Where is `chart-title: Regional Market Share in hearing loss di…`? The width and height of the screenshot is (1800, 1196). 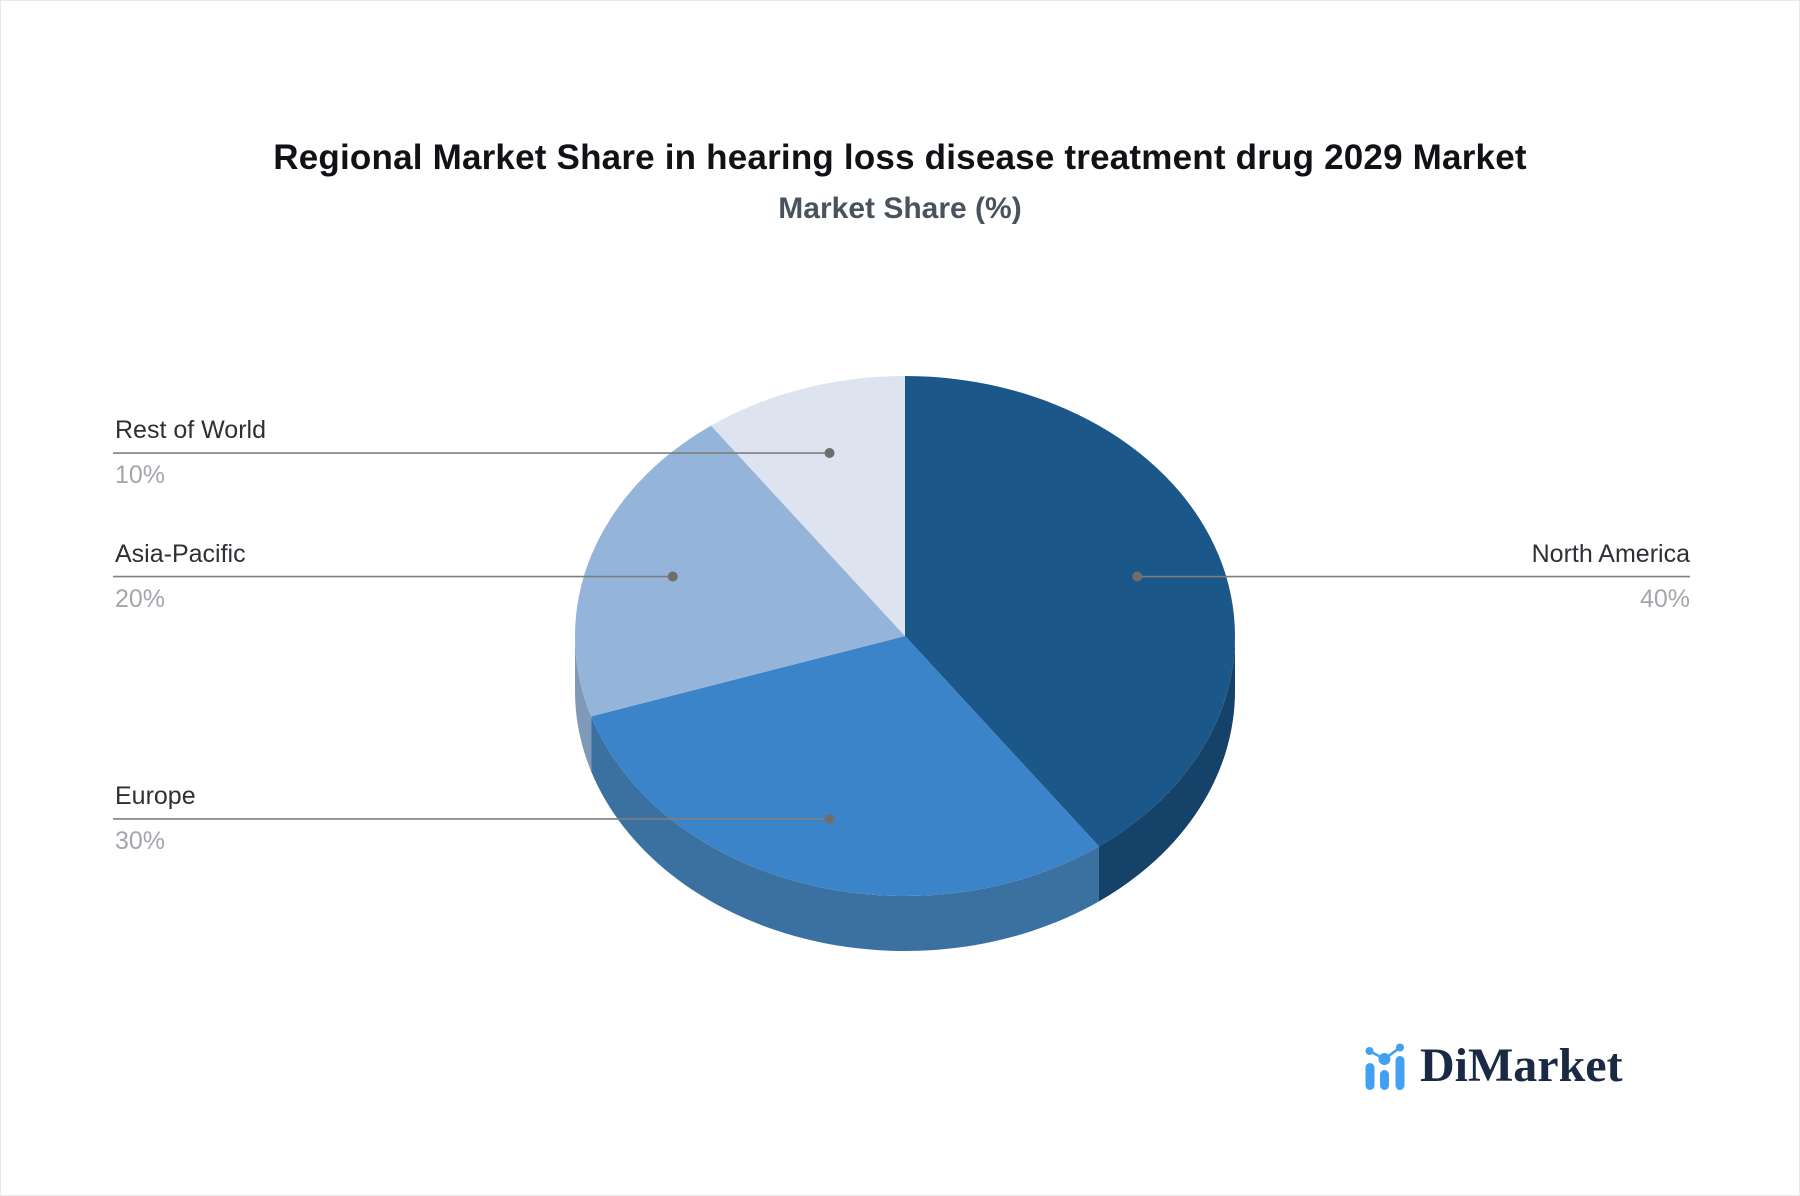 chart-title: Regional Market Share in hearing loss di… is located at coordinates (900, 157).